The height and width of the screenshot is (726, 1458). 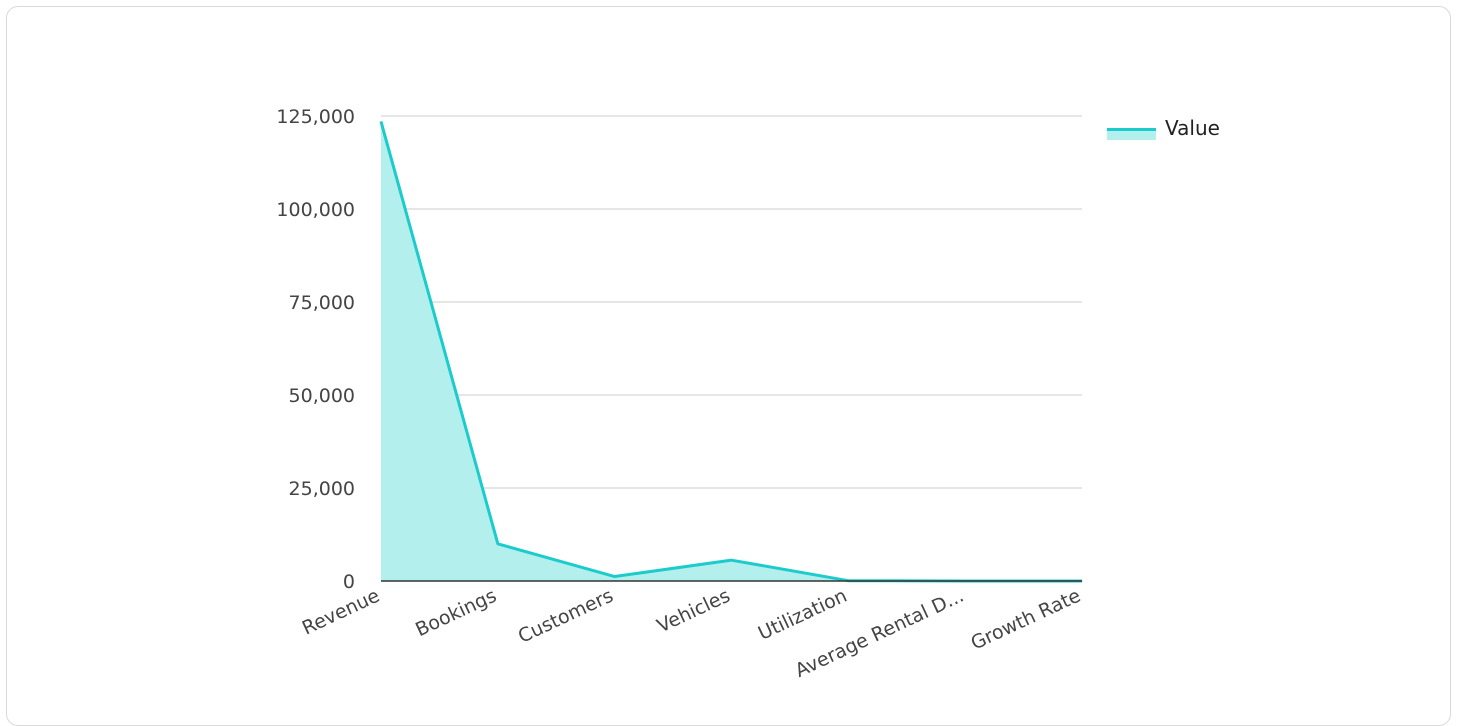 What do you see at coordinates (803, 615) in the screenshot?
I see `x-tick-label: Utilization` at bounding box center [803, 615].